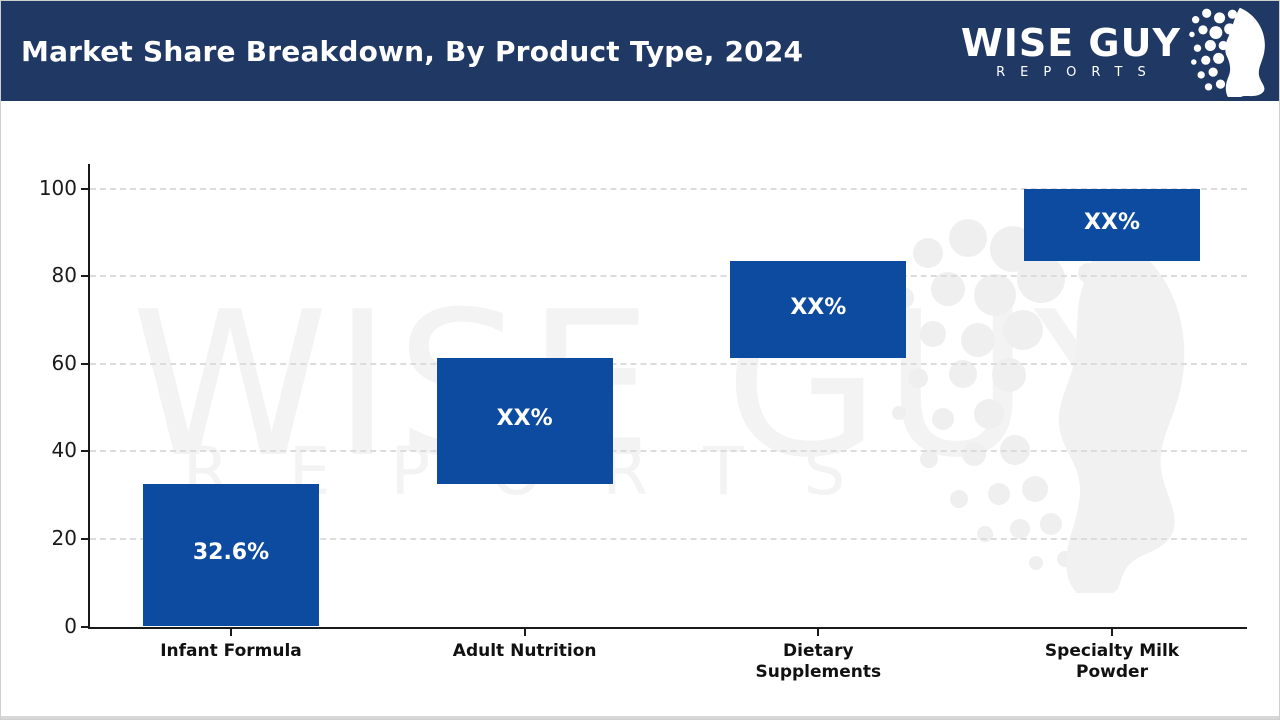 The height and width of the screenshot is (720, 1280). I want to click on logo-subtitle: REPORTS, so click(1078, 72).